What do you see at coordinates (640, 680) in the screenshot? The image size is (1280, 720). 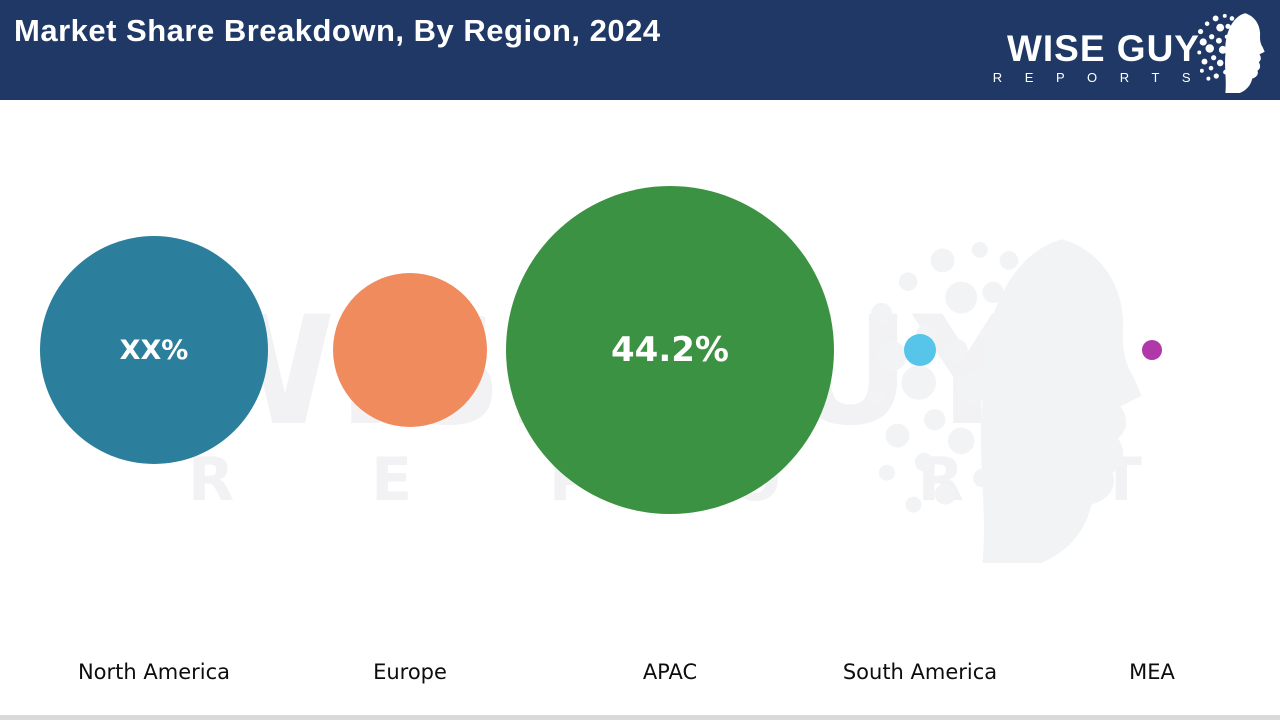 I see `category-axis: North America Europe APAC South America MEA` at bounding box center [640, 680].